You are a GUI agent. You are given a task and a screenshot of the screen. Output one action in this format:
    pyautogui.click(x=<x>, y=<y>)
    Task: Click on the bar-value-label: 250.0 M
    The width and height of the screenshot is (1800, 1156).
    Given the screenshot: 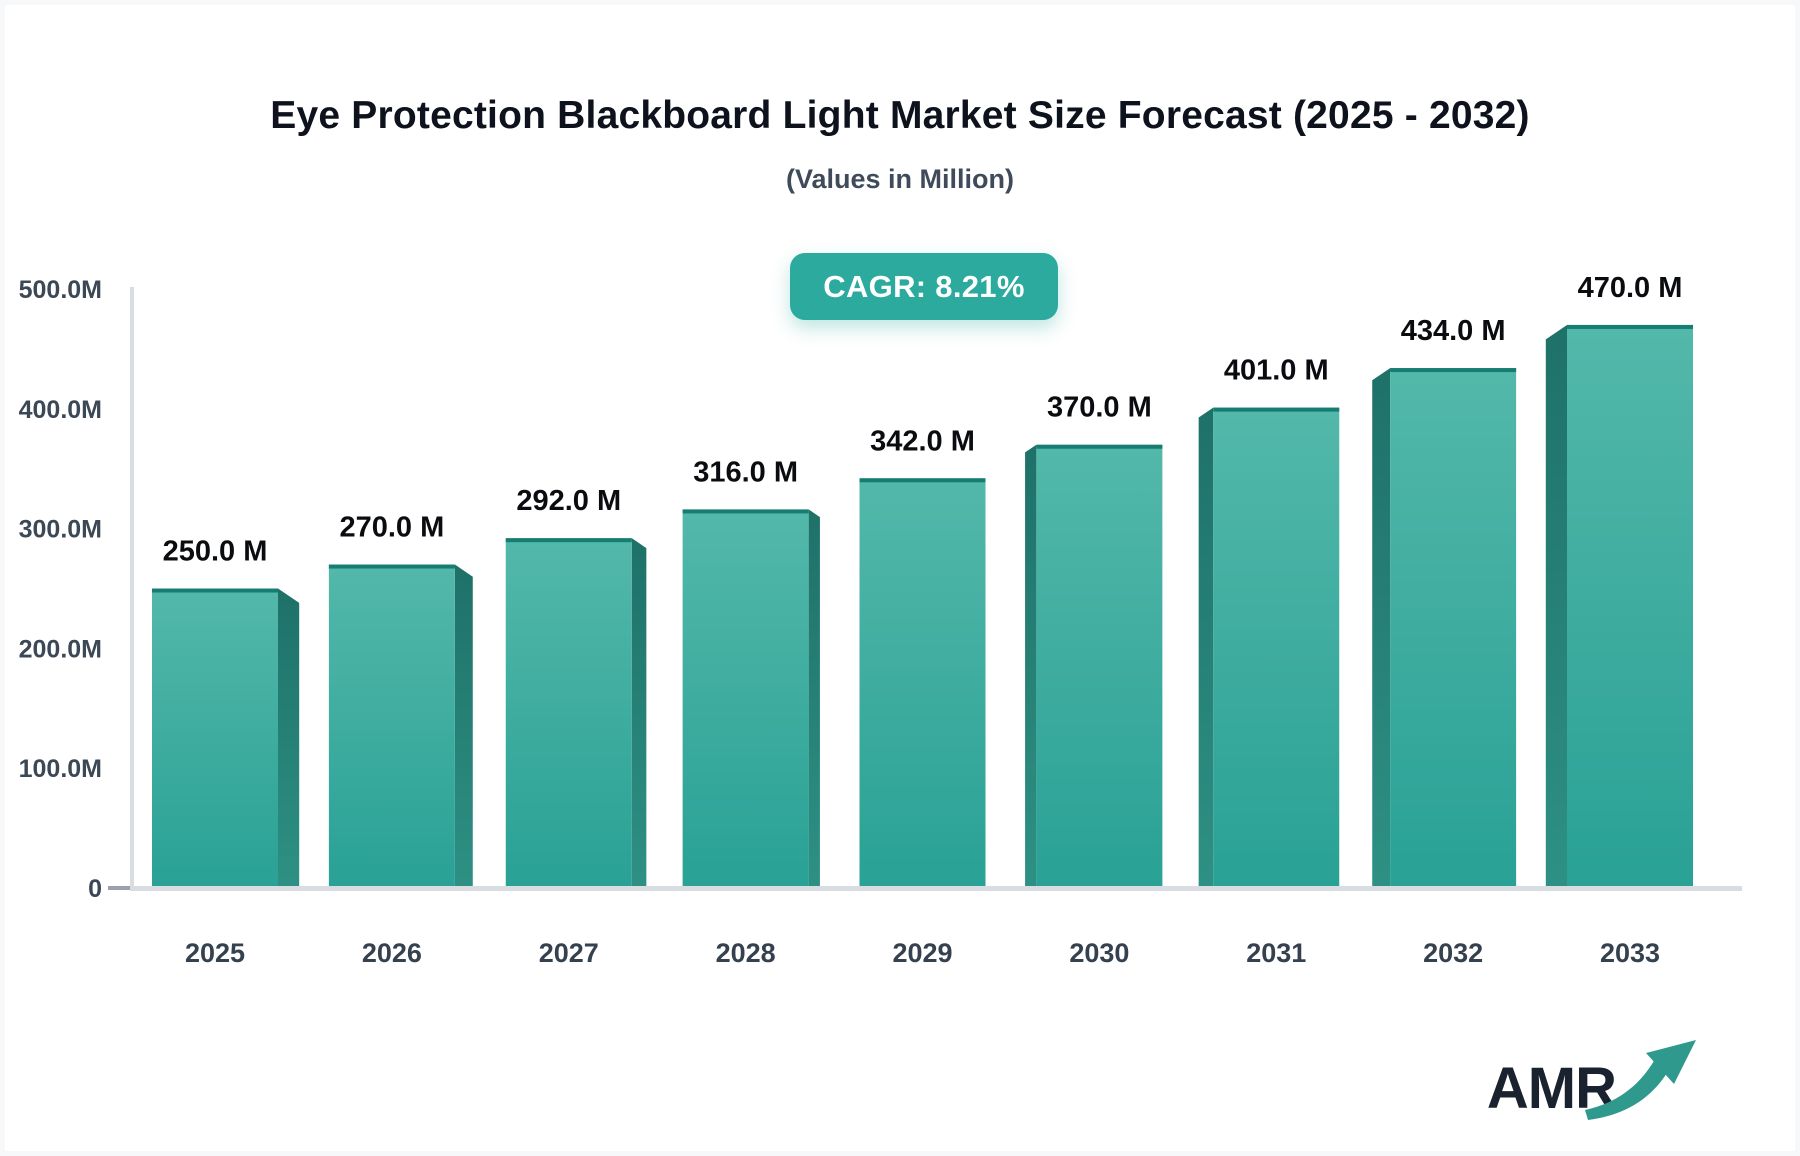 What is the action you would take?
    pyautogui.click(x=215, y=552)
    